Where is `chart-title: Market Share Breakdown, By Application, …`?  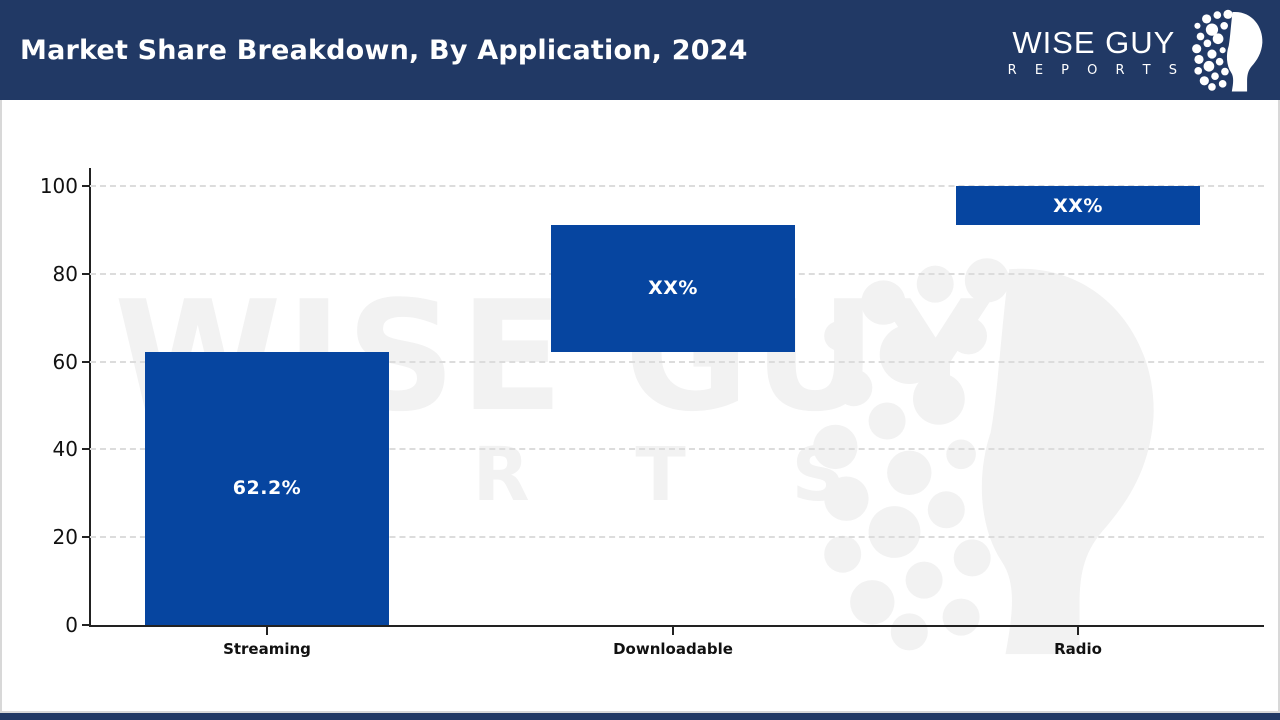 chart-title: Market Share Breakdown, By Application, … is located at coordinates (384, 50).